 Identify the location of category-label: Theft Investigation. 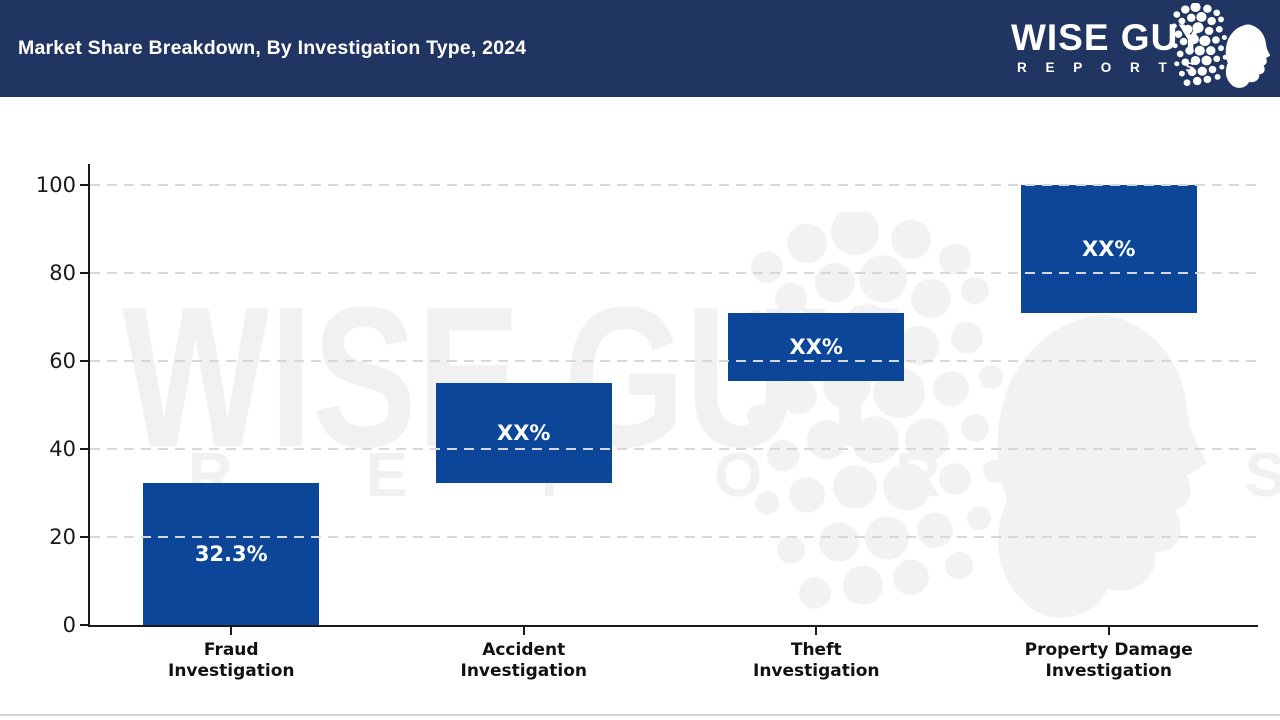
(816, 661).